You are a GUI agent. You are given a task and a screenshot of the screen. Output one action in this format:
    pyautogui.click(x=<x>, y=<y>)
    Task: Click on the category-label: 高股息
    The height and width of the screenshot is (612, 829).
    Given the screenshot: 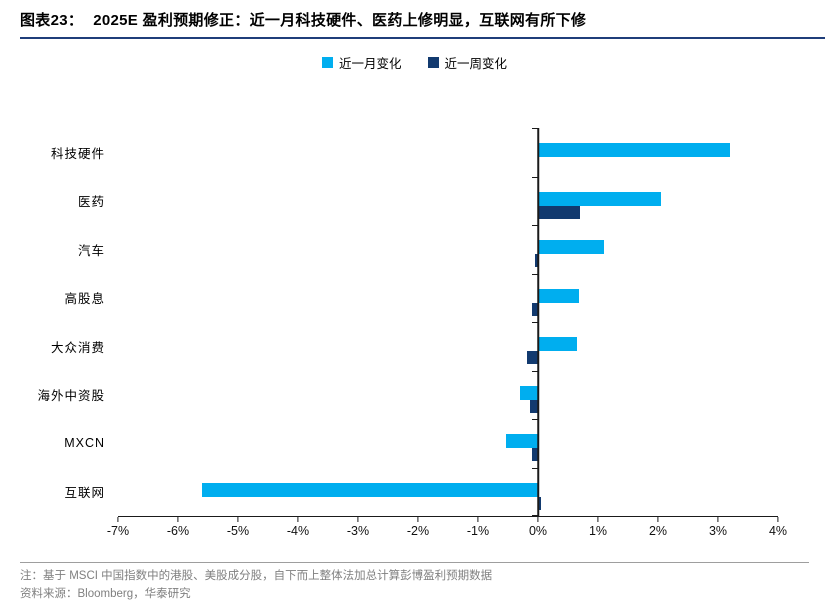 What is the action you would take?
    pyautogui.click(x=84, y=299)
    